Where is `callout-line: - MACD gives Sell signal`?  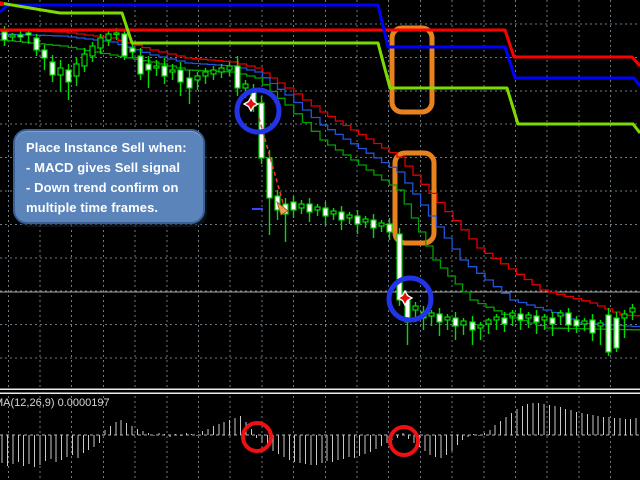 callout-line: - MACD gives Sell signal is located at coordinates (103, 167).